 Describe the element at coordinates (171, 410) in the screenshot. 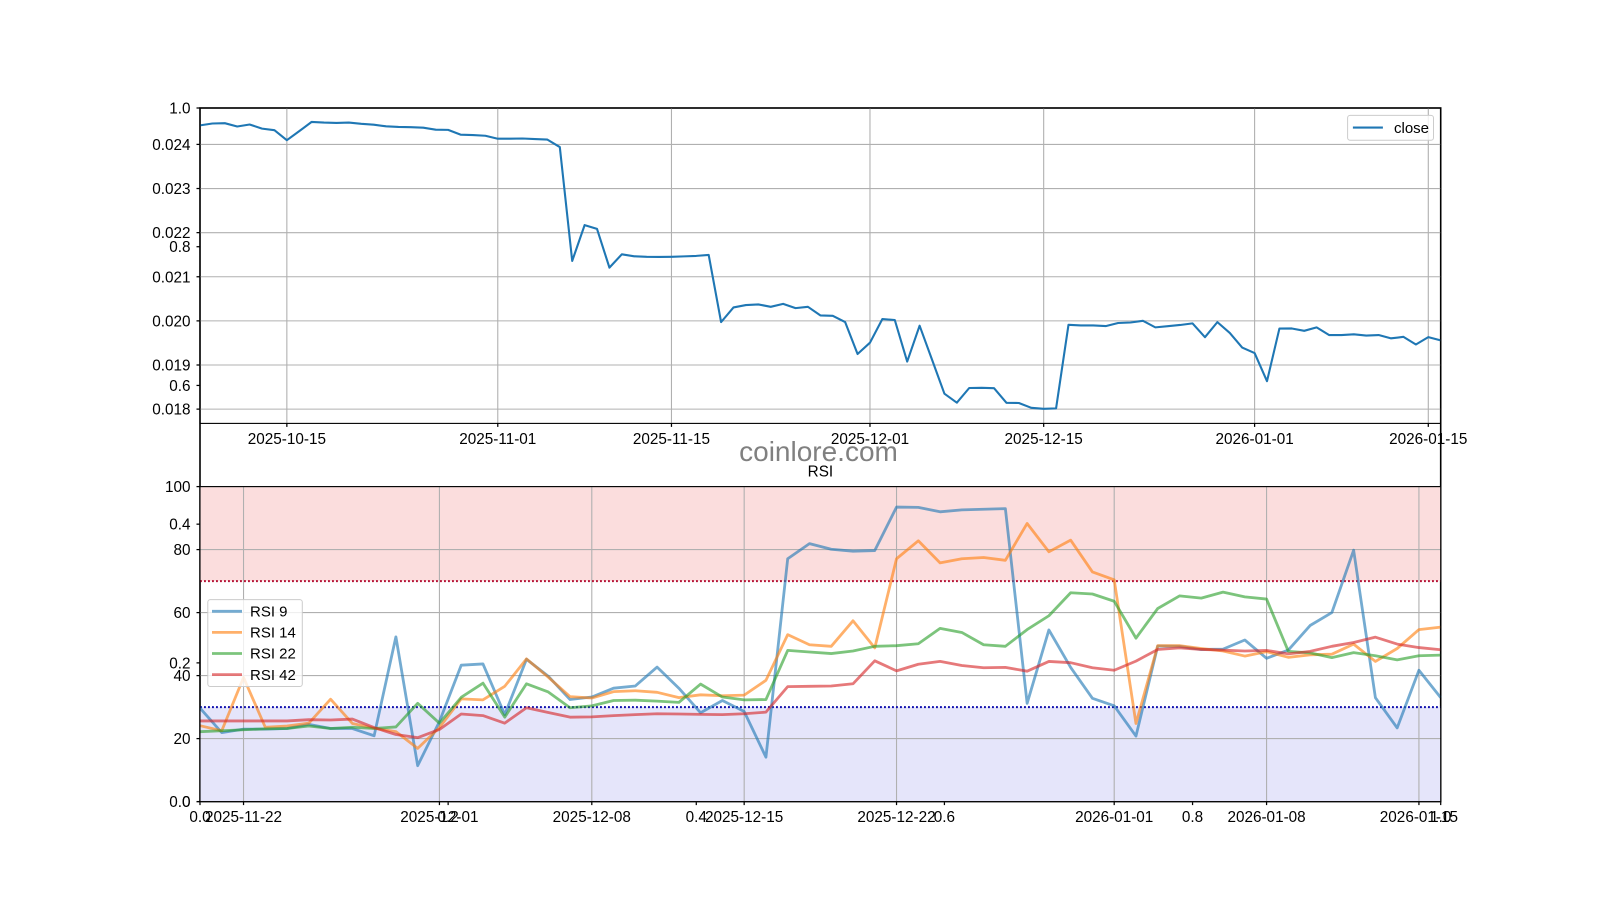

I see `svg-text: 0.018` at that location.